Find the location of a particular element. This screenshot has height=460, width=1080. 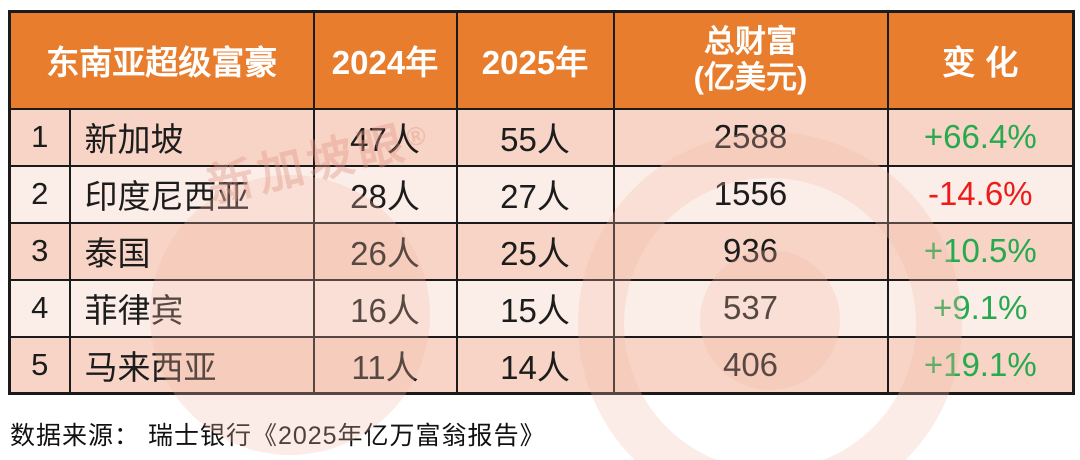

wealth-cell: 1556 is located at coordinates (750, 194).